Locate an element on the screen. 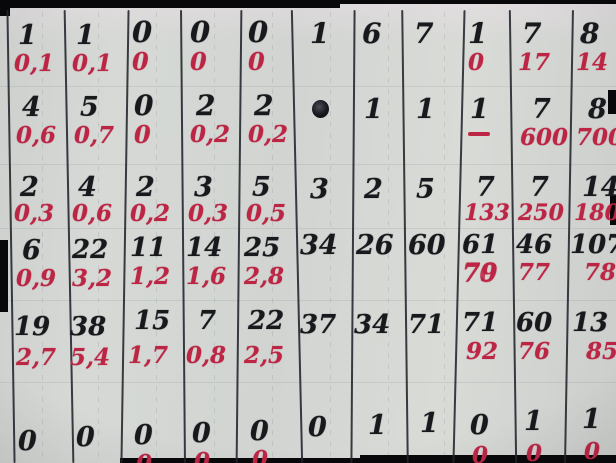 The width and height of the screenshot is (616, 463). cell-red-value: 1,6 is located at coordinates (206, 276).